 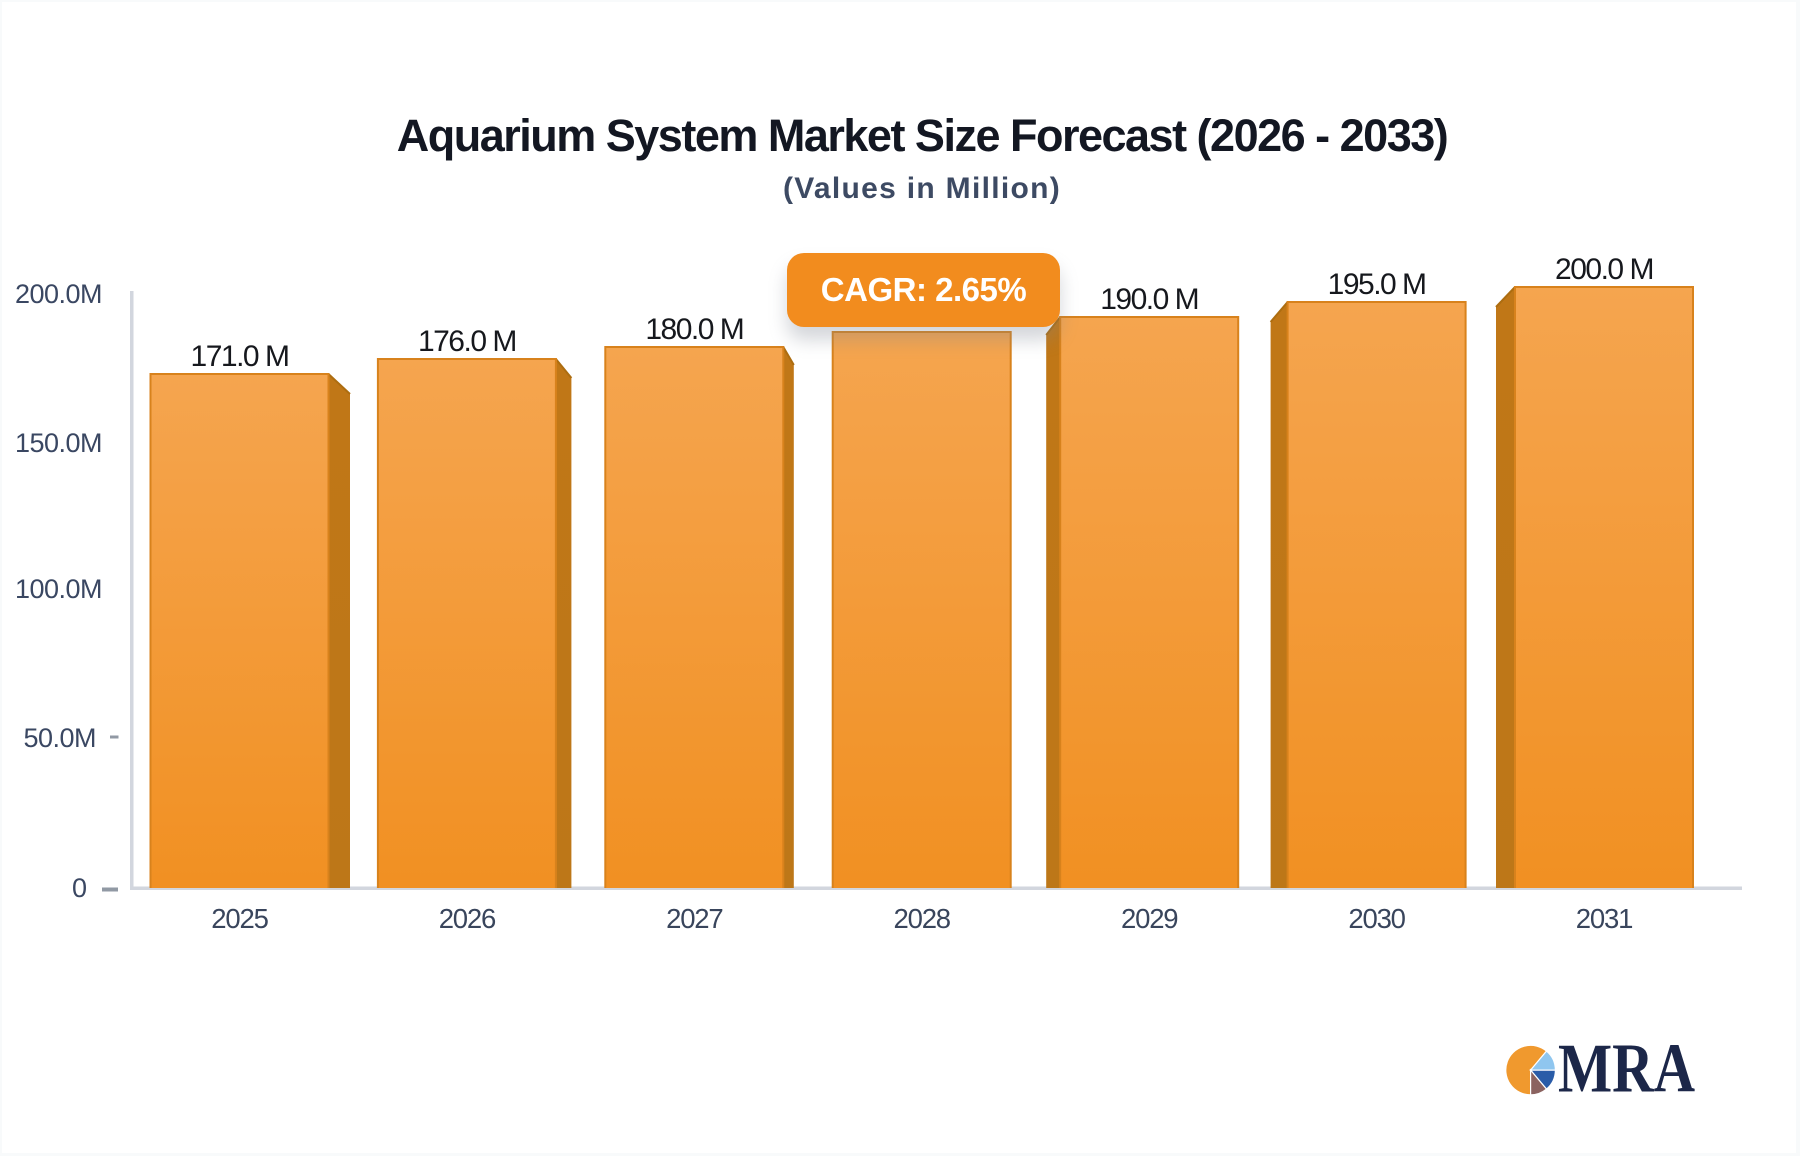 What do you see at coordinates (694, 329) in the screenshot?
I see `svg-text: 180.0 M` at bounding box center [694, 329].